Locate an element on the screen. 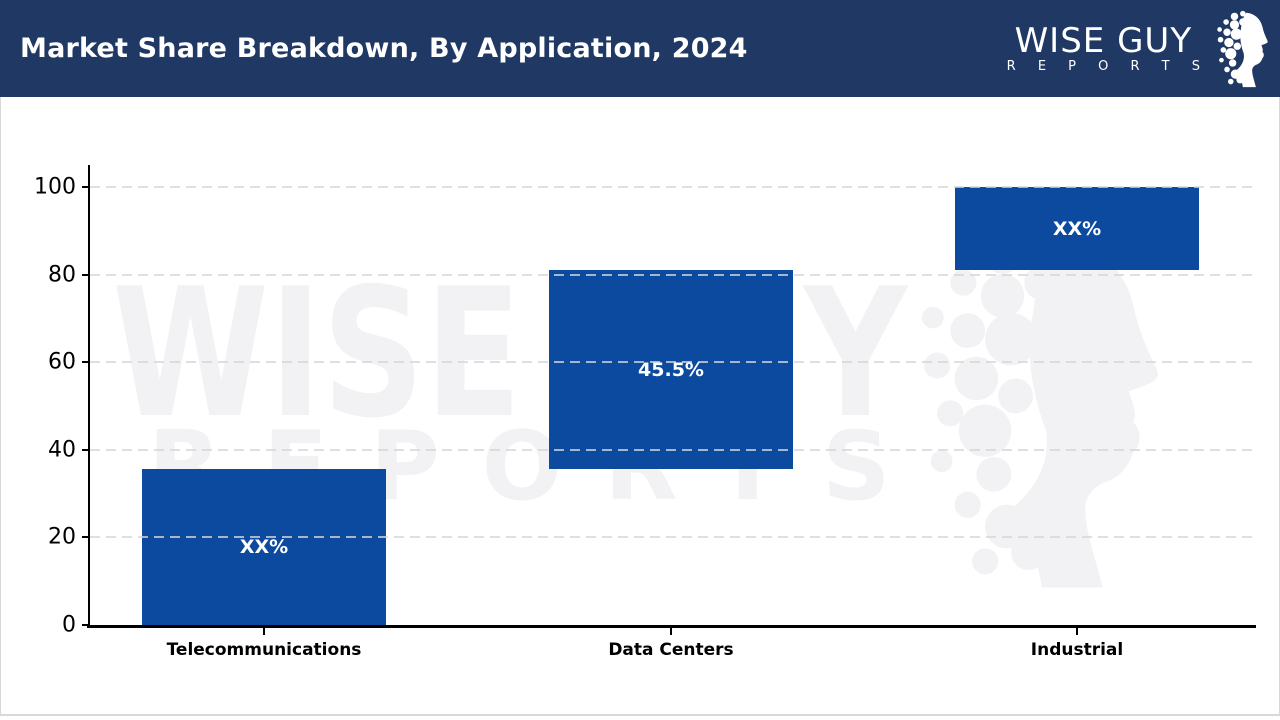 This screenshot has width=1280, height=720. x-tick-label-telecommunications: Telecommunications is located at coordinates (264, 650).